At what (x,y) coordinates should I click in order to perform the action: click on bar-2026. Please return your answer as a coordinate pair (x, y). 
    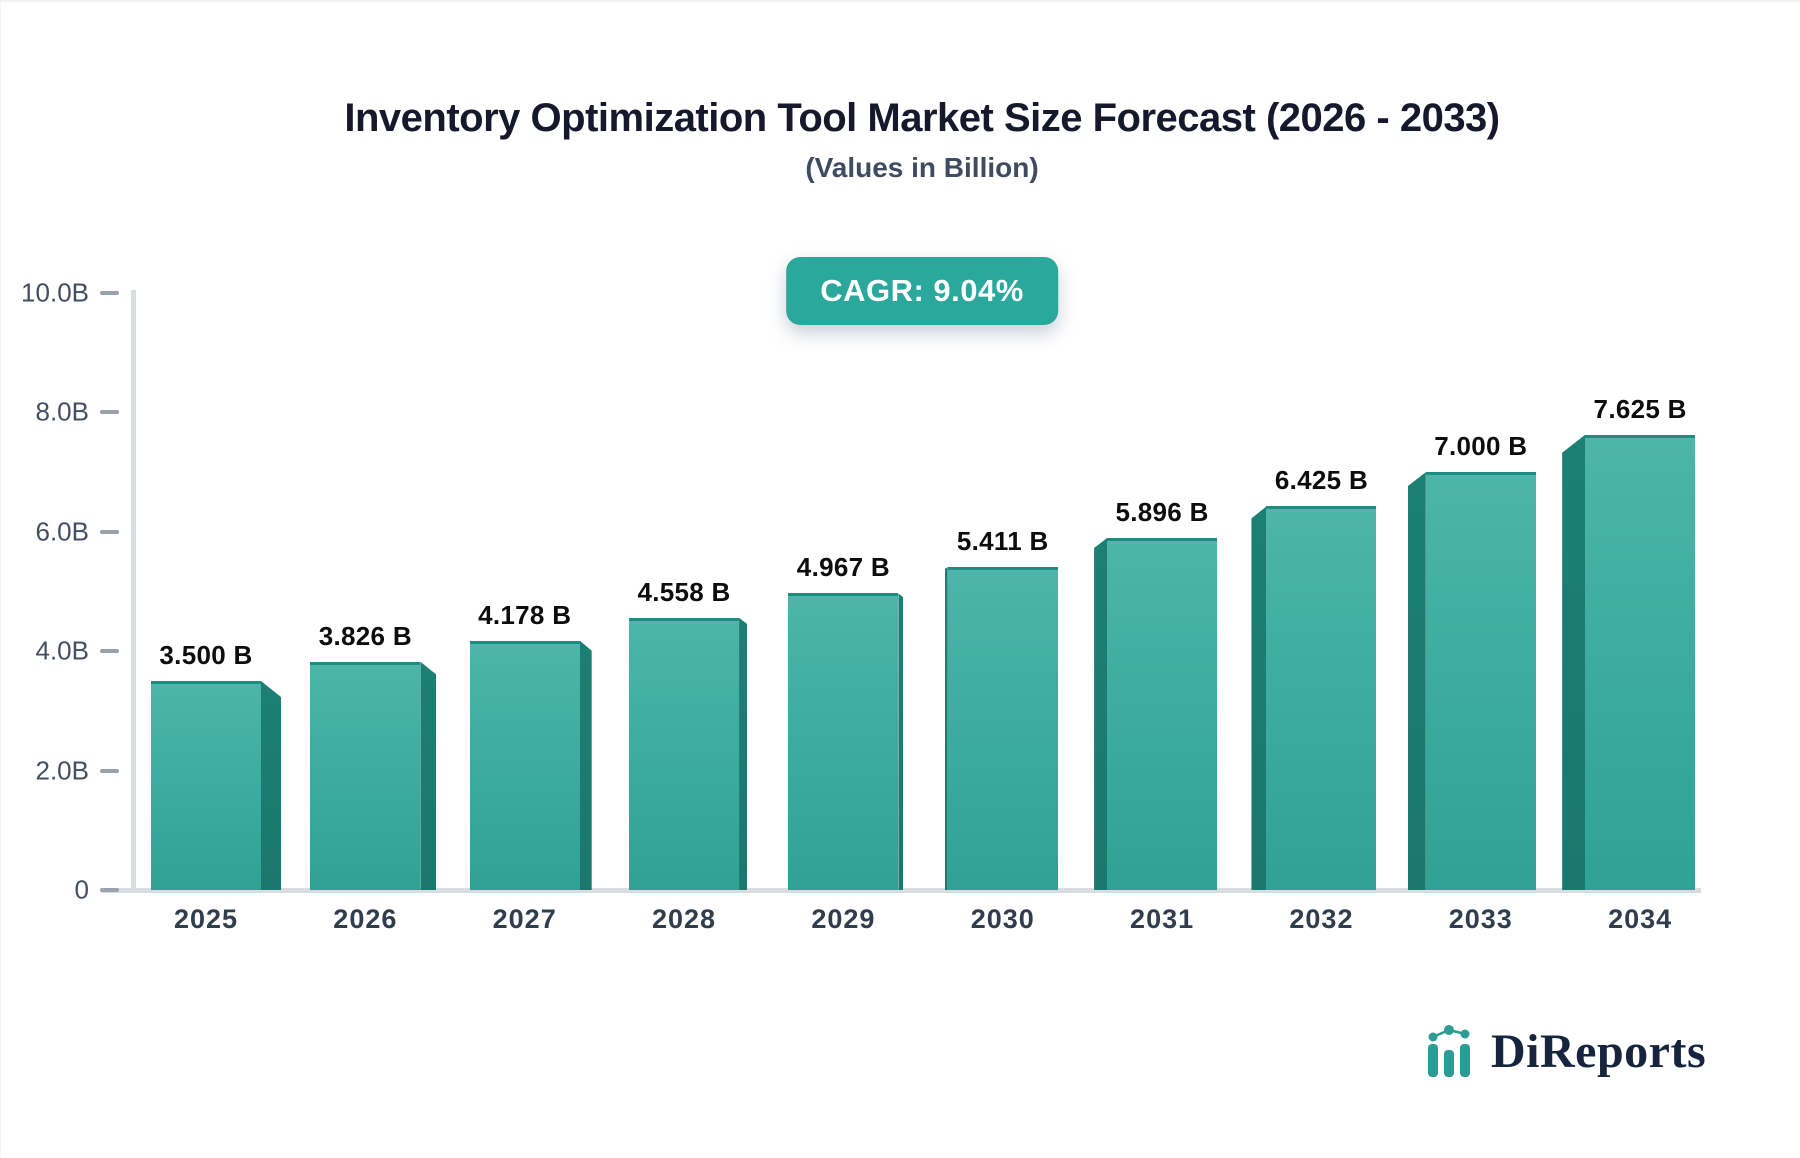
    Looking at the image, I should click on (373, 775).